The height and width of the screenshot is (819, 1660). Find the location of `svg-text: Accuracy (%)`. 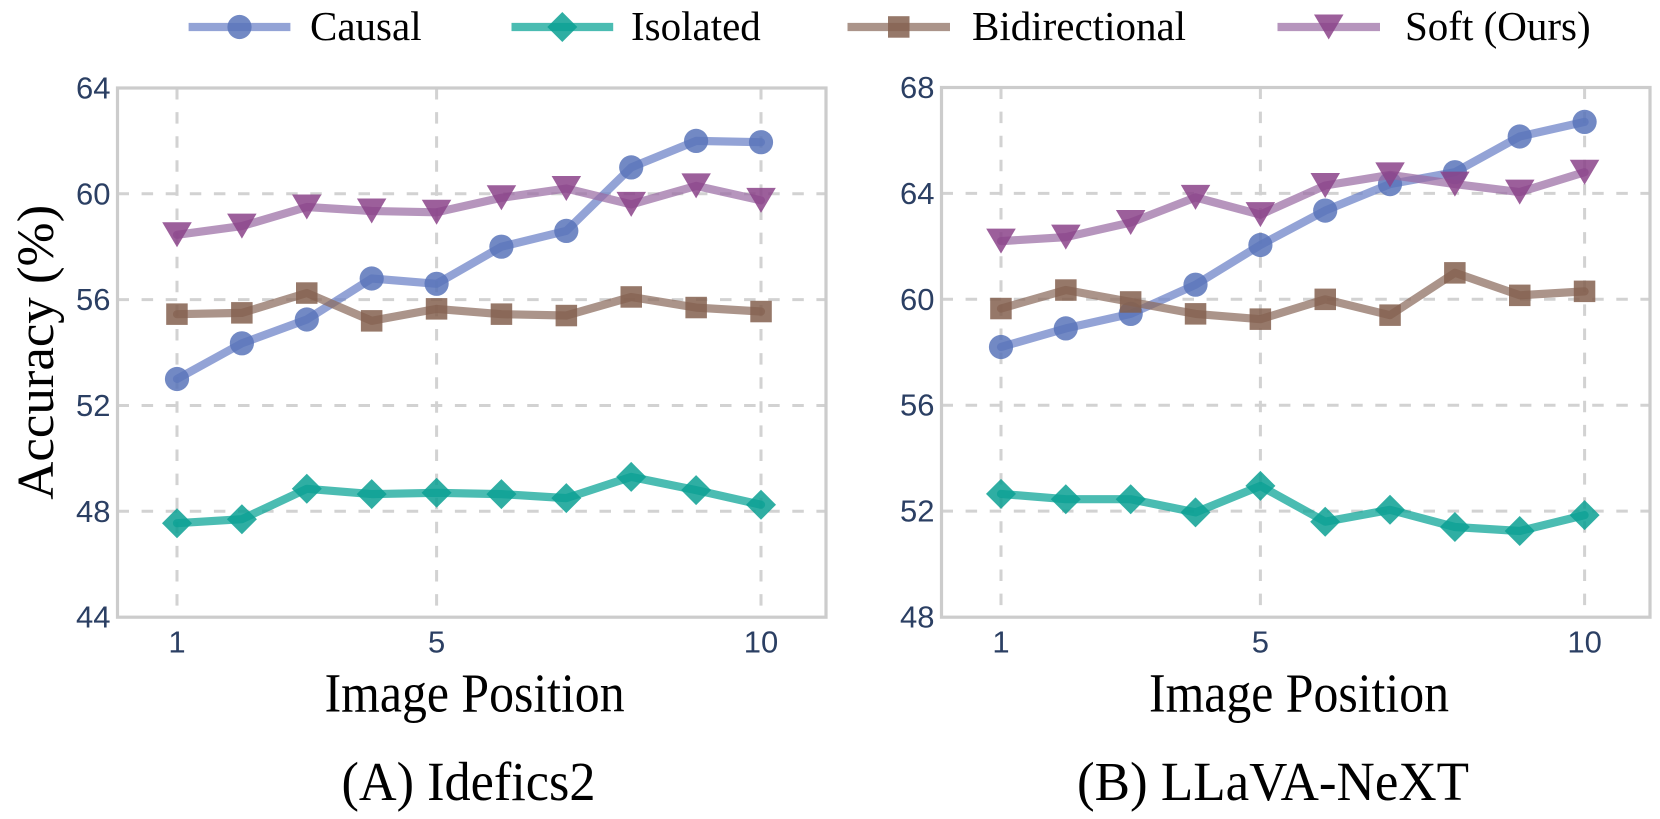

svg-text: Accuracy (%) is located at coordinates (36, 352).